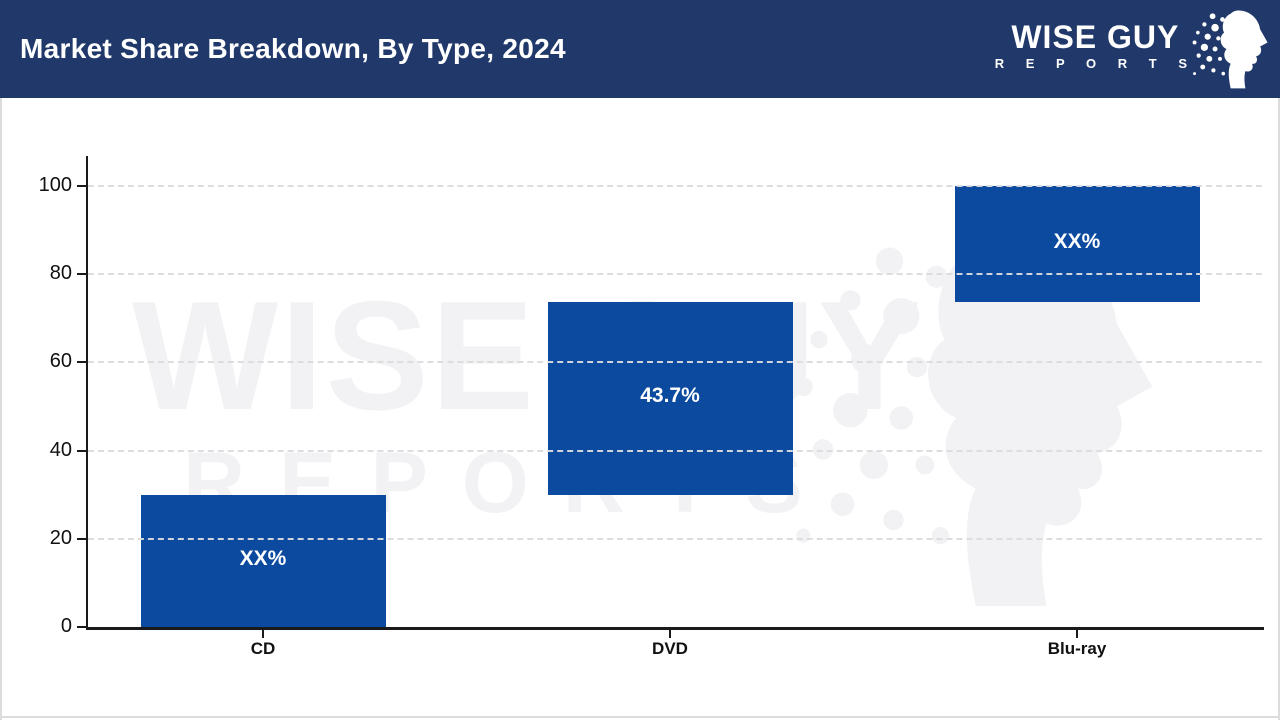 The image size is (1280, 720). What do you see at coordinates (60, 537) in the screenshot?
I see `y-tick-label: 20` at bounding box center [60, 537].